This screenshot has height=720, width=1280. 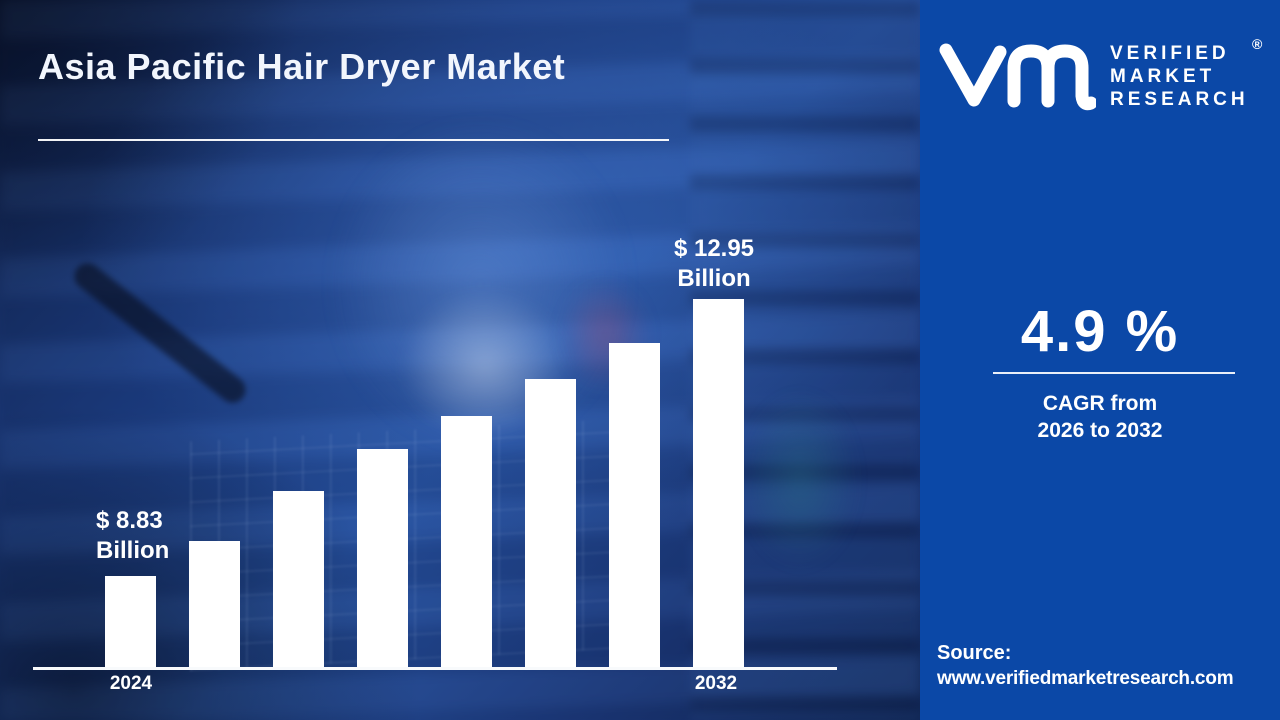 What do you see at coordinates (800, 480) in the screenshot?
I see `background-plant-blur` at bounding box center [800, 480].